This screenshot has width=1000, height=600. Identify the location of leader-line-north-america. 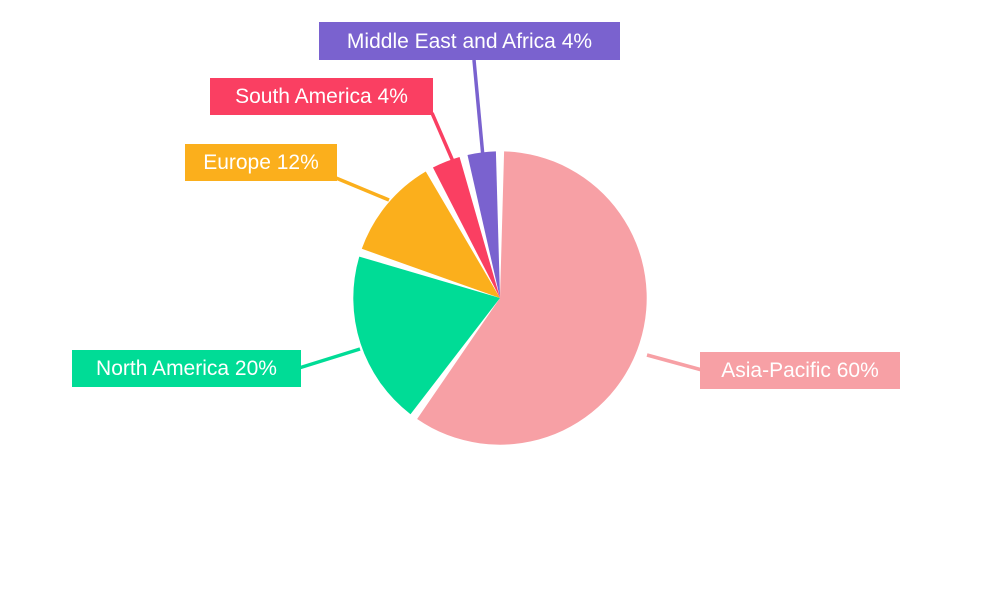
(329, 358).